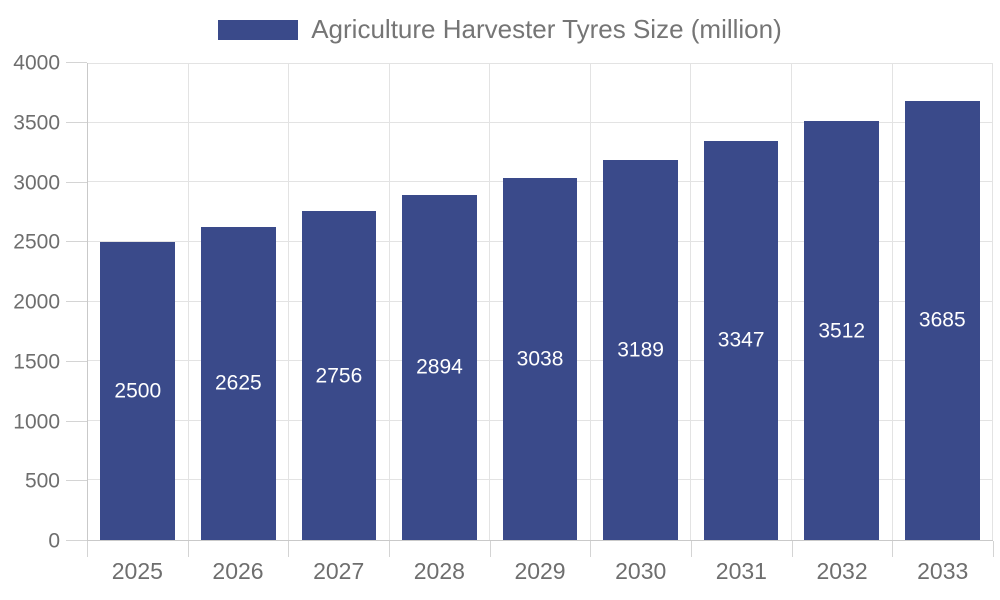 This screenshot has height=600, width=1000. I want to click on x-tick-label: 2030, so click(641, 571).